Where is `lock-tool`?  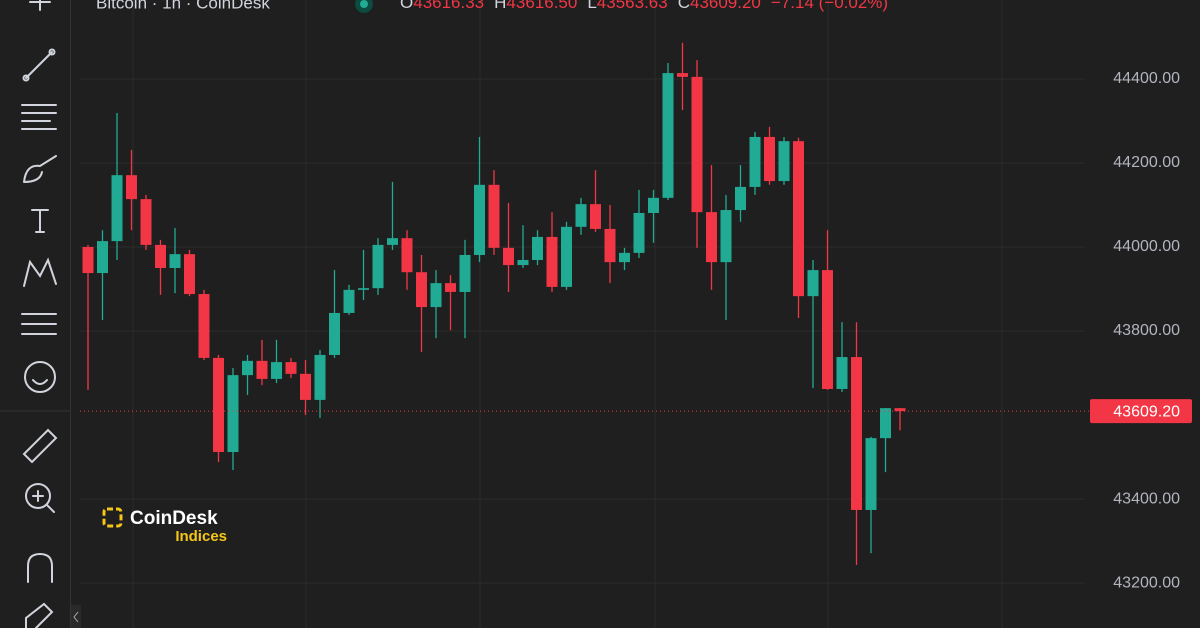 lock-tool is located at coordinates (39, 615).